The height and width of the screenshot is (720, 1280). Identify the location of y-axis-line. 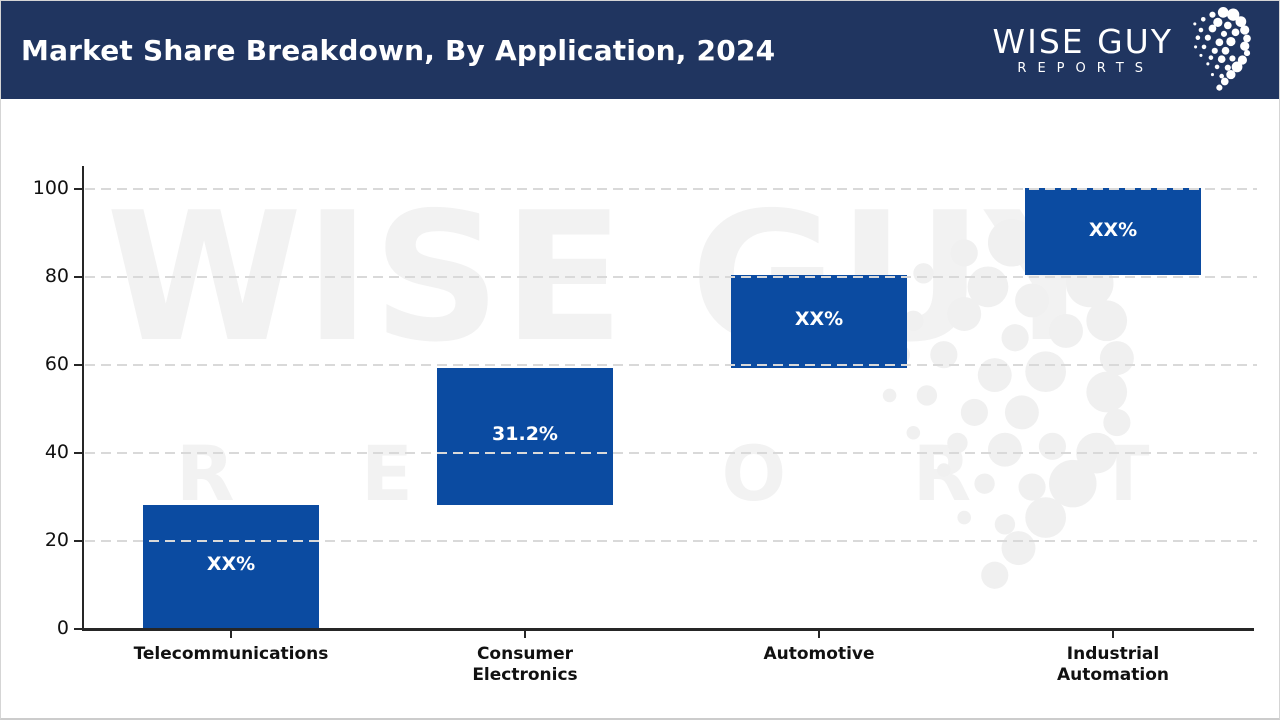
(83, 398).